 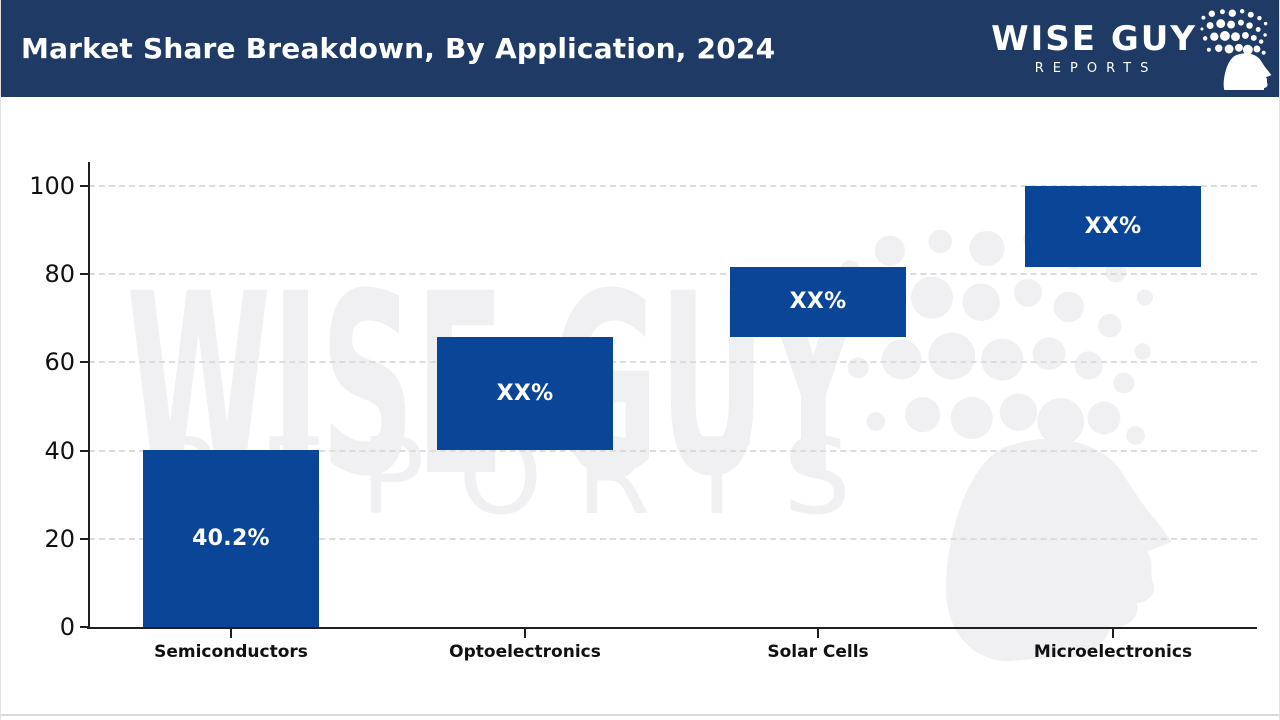 What do you see at coordinates (1094, 39) in the screenshot?
I see `logo-wordmark: WISE GUY` at bounding box center [1094, 39].